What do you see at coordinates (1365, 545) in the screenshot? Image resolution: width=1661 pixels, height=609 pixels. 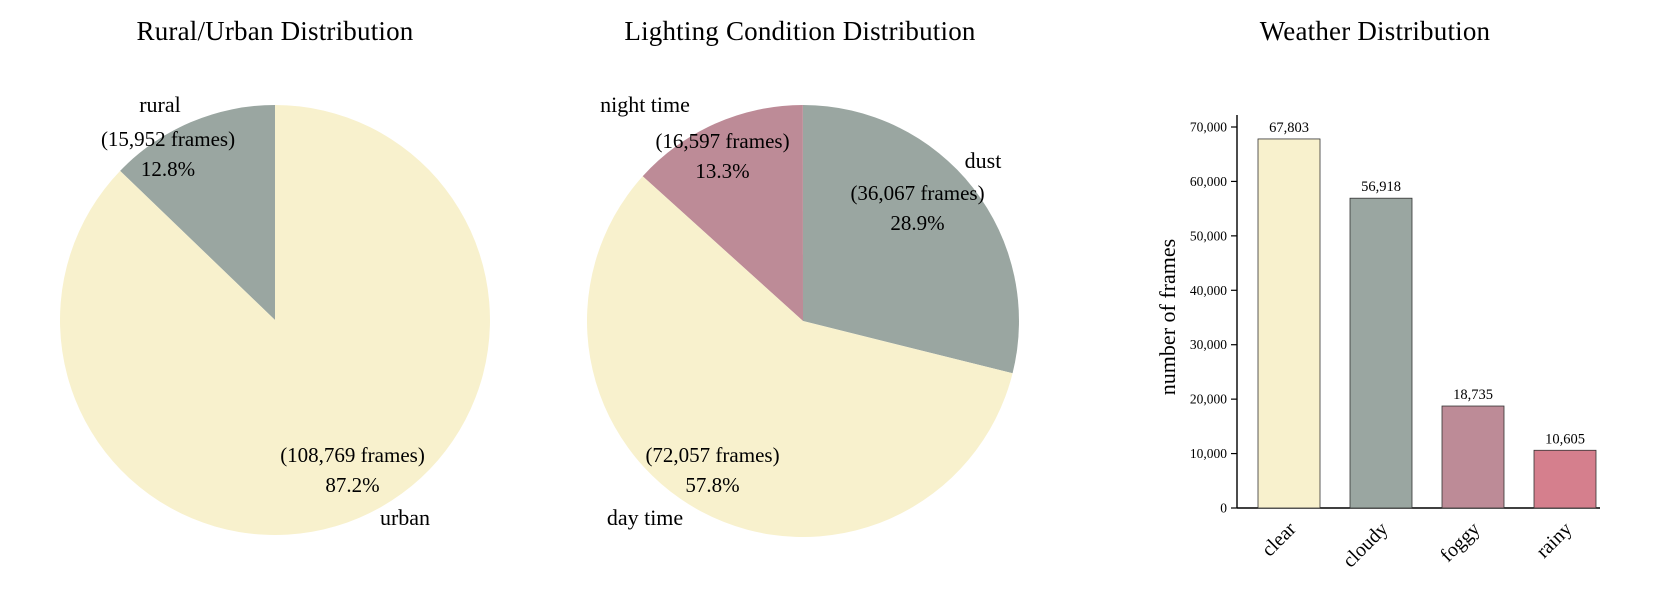 I see `x-tick-label: cloudy` at bounding box center [1365, 545].